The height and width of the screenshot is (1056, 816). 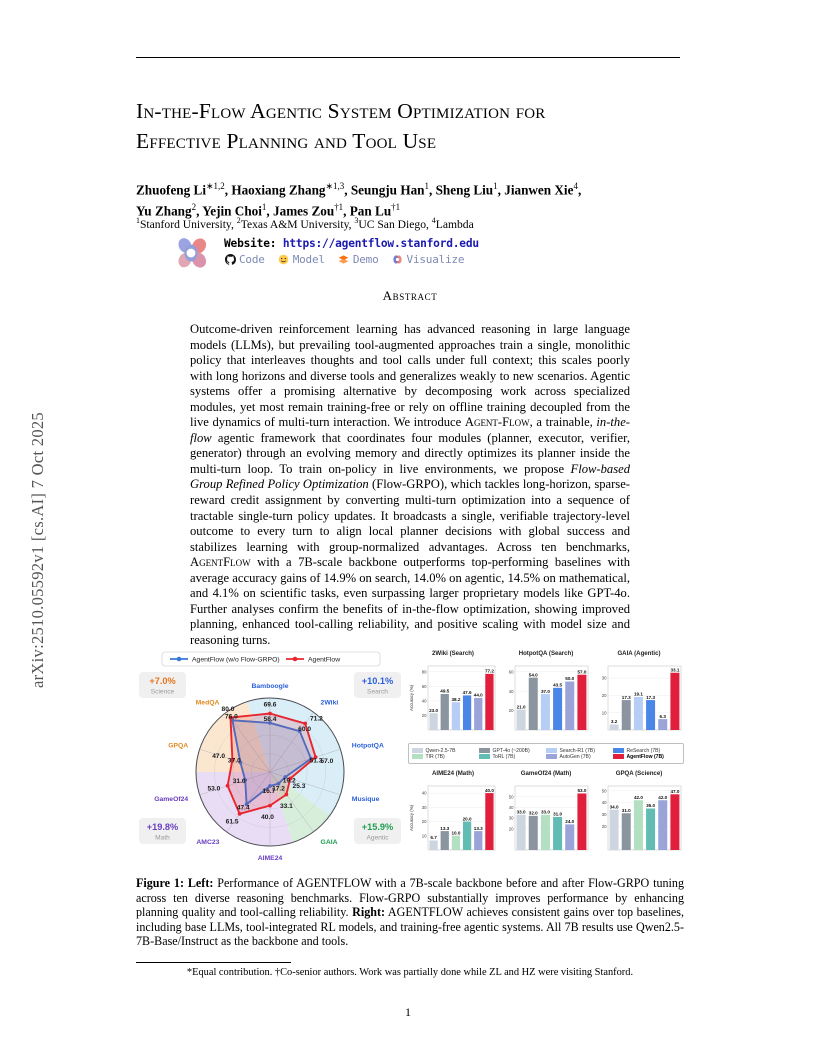 I want to click on y-tick-label: 30, so click(x=604, y=814).